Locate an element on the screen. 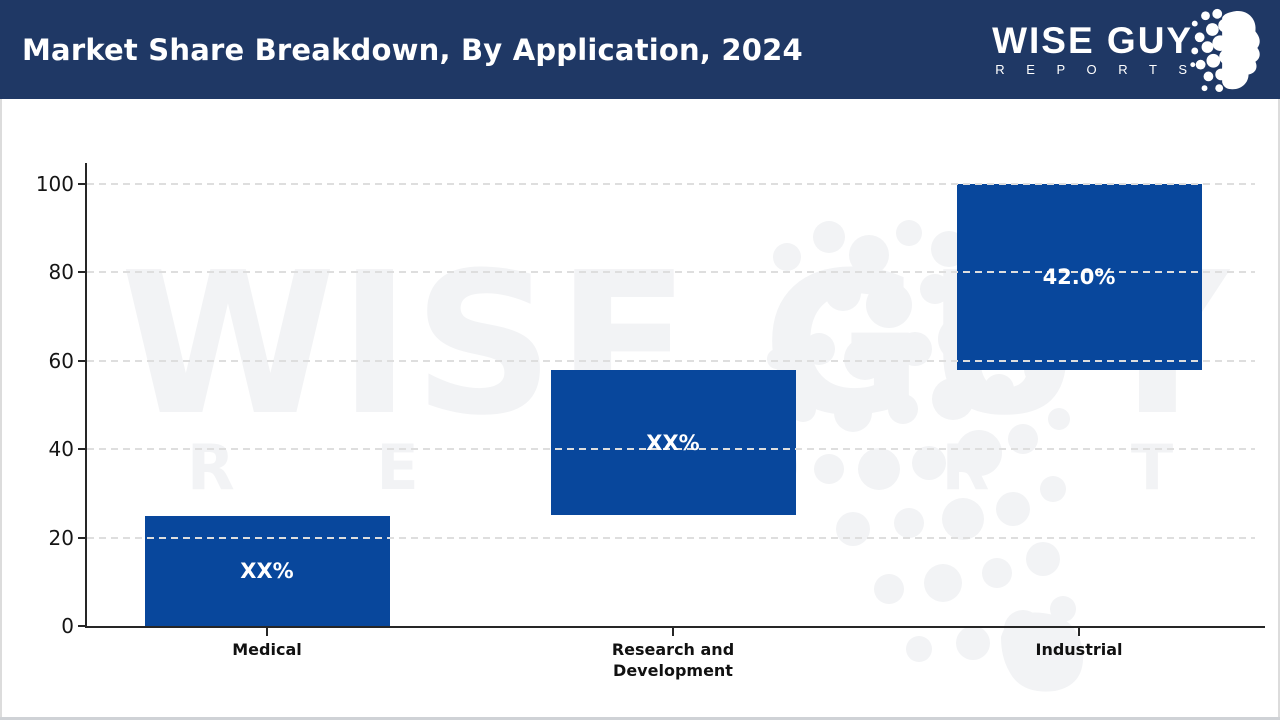 The image size is (1280, 720). y-tick-label: 0 is located at coordinates (67, 626).